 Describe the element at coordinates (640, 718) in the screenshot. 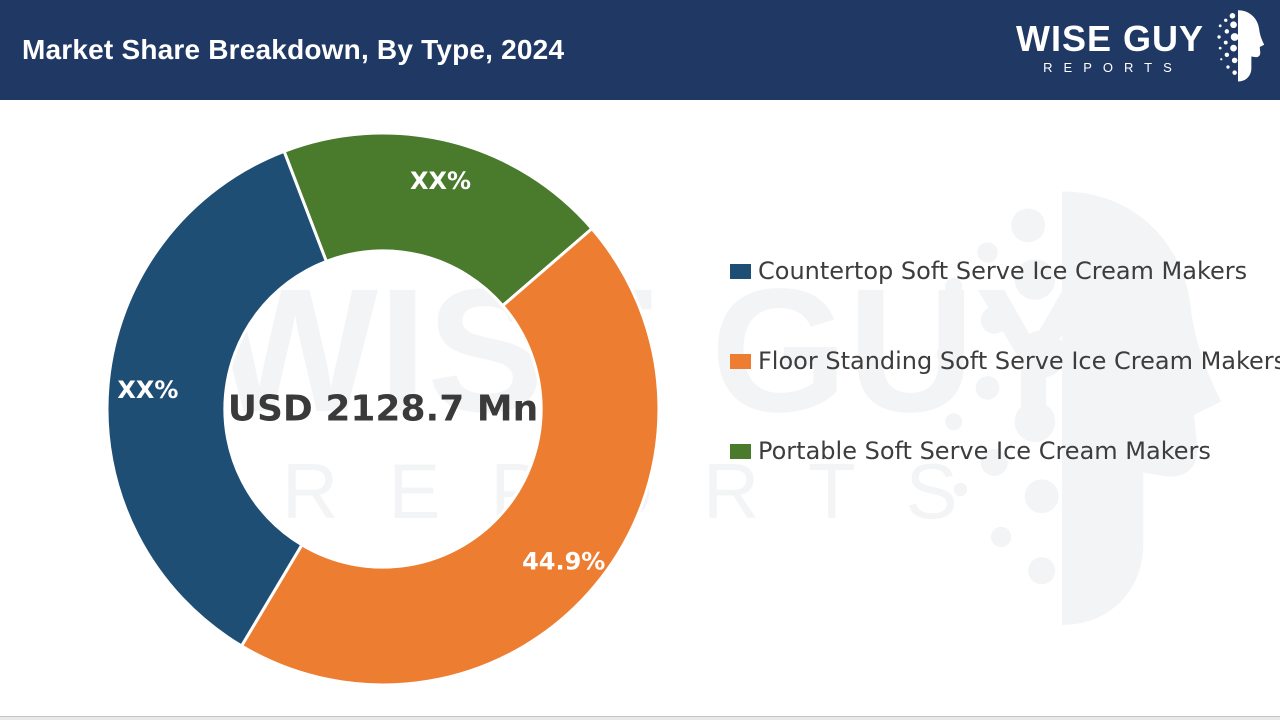

I see `bottom-edge-strip` at that location.